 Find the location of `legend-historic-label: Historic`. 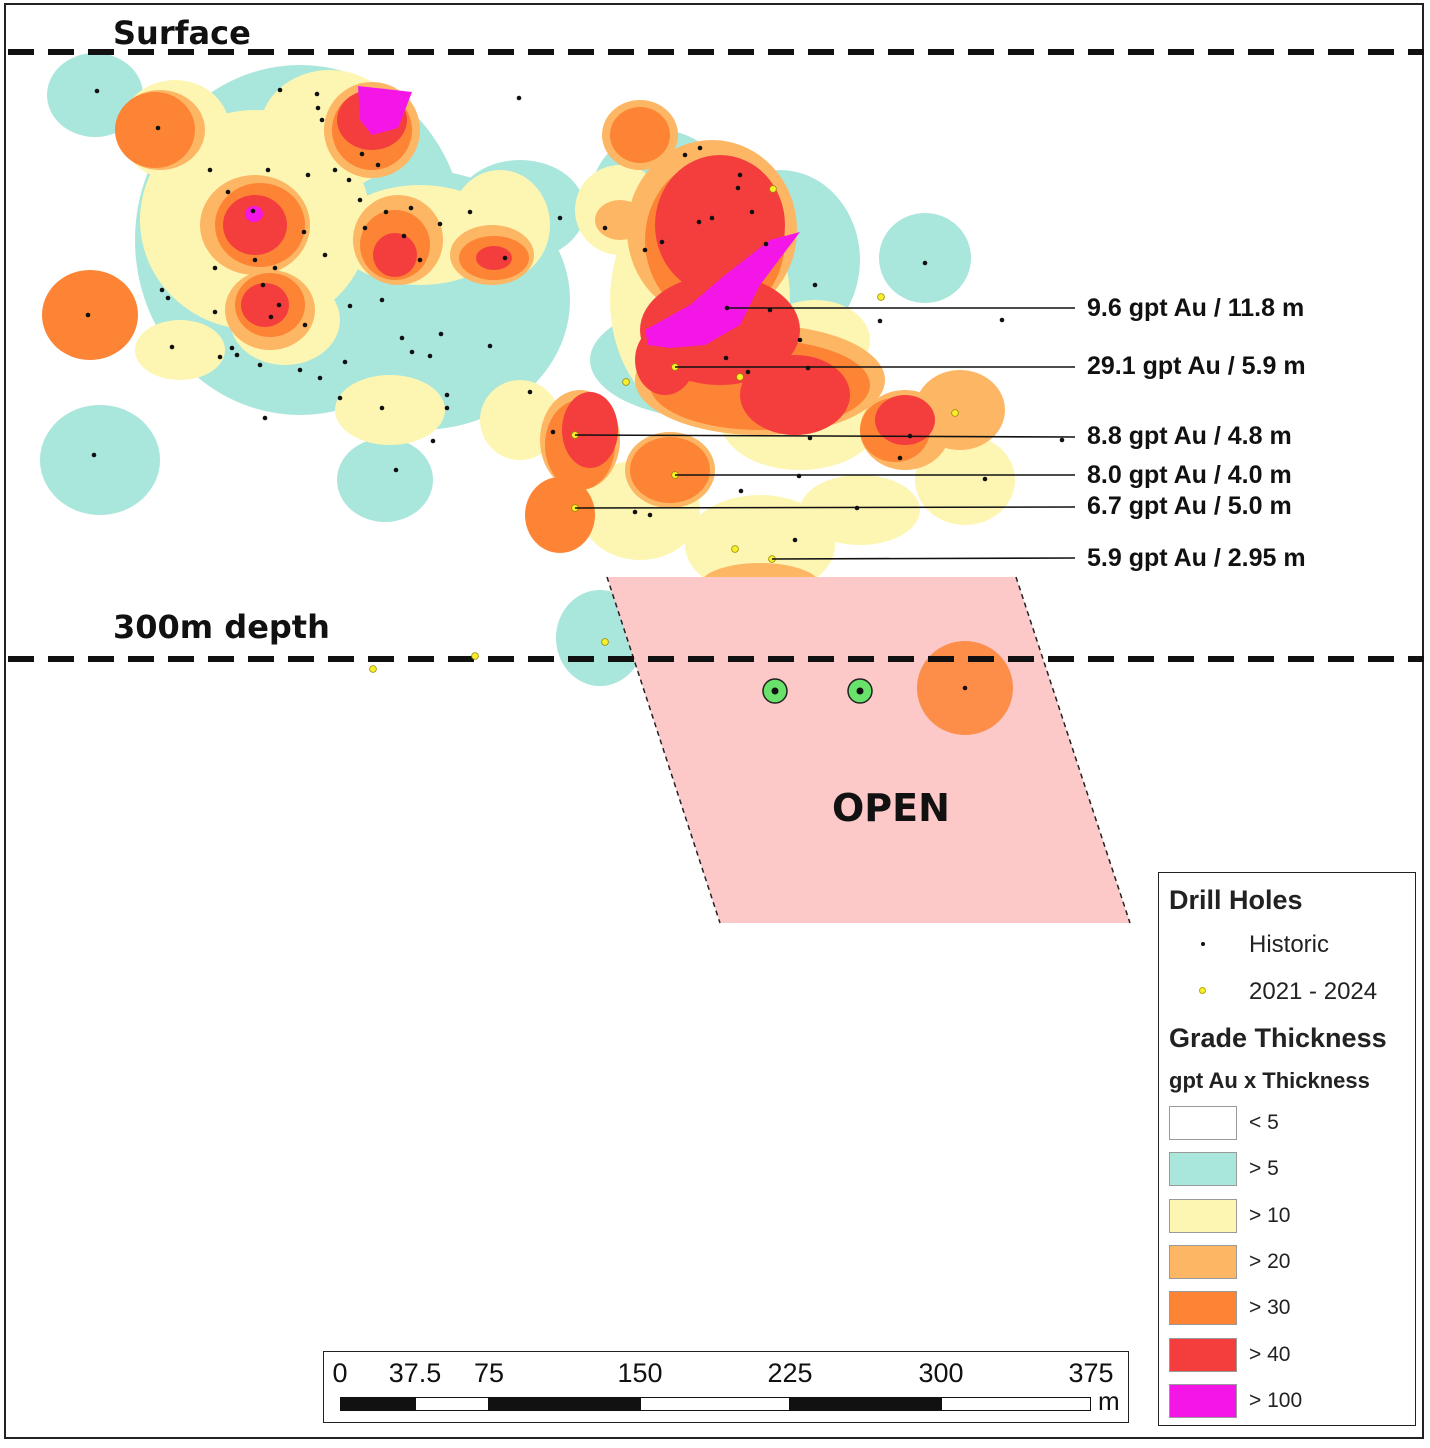

legend-historic-label: Historic is located at coordinates (1289, 944).